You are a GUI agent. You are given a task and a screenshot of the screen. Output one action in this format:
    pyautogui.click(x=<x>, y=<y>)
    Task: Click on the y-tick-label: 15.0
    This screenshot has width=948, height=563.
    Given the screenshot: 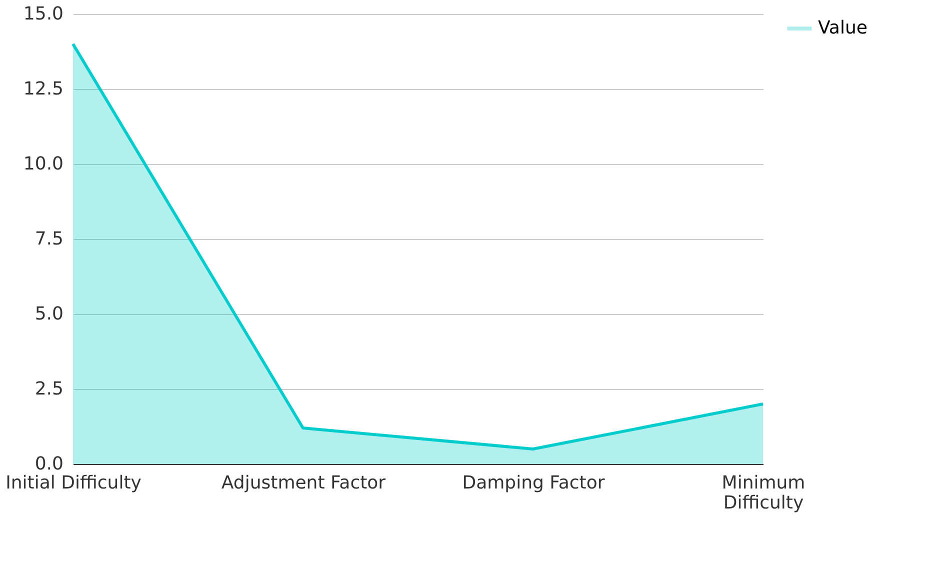 What is the action you would take?
    pyautogui.click(x=43, y=14)
    